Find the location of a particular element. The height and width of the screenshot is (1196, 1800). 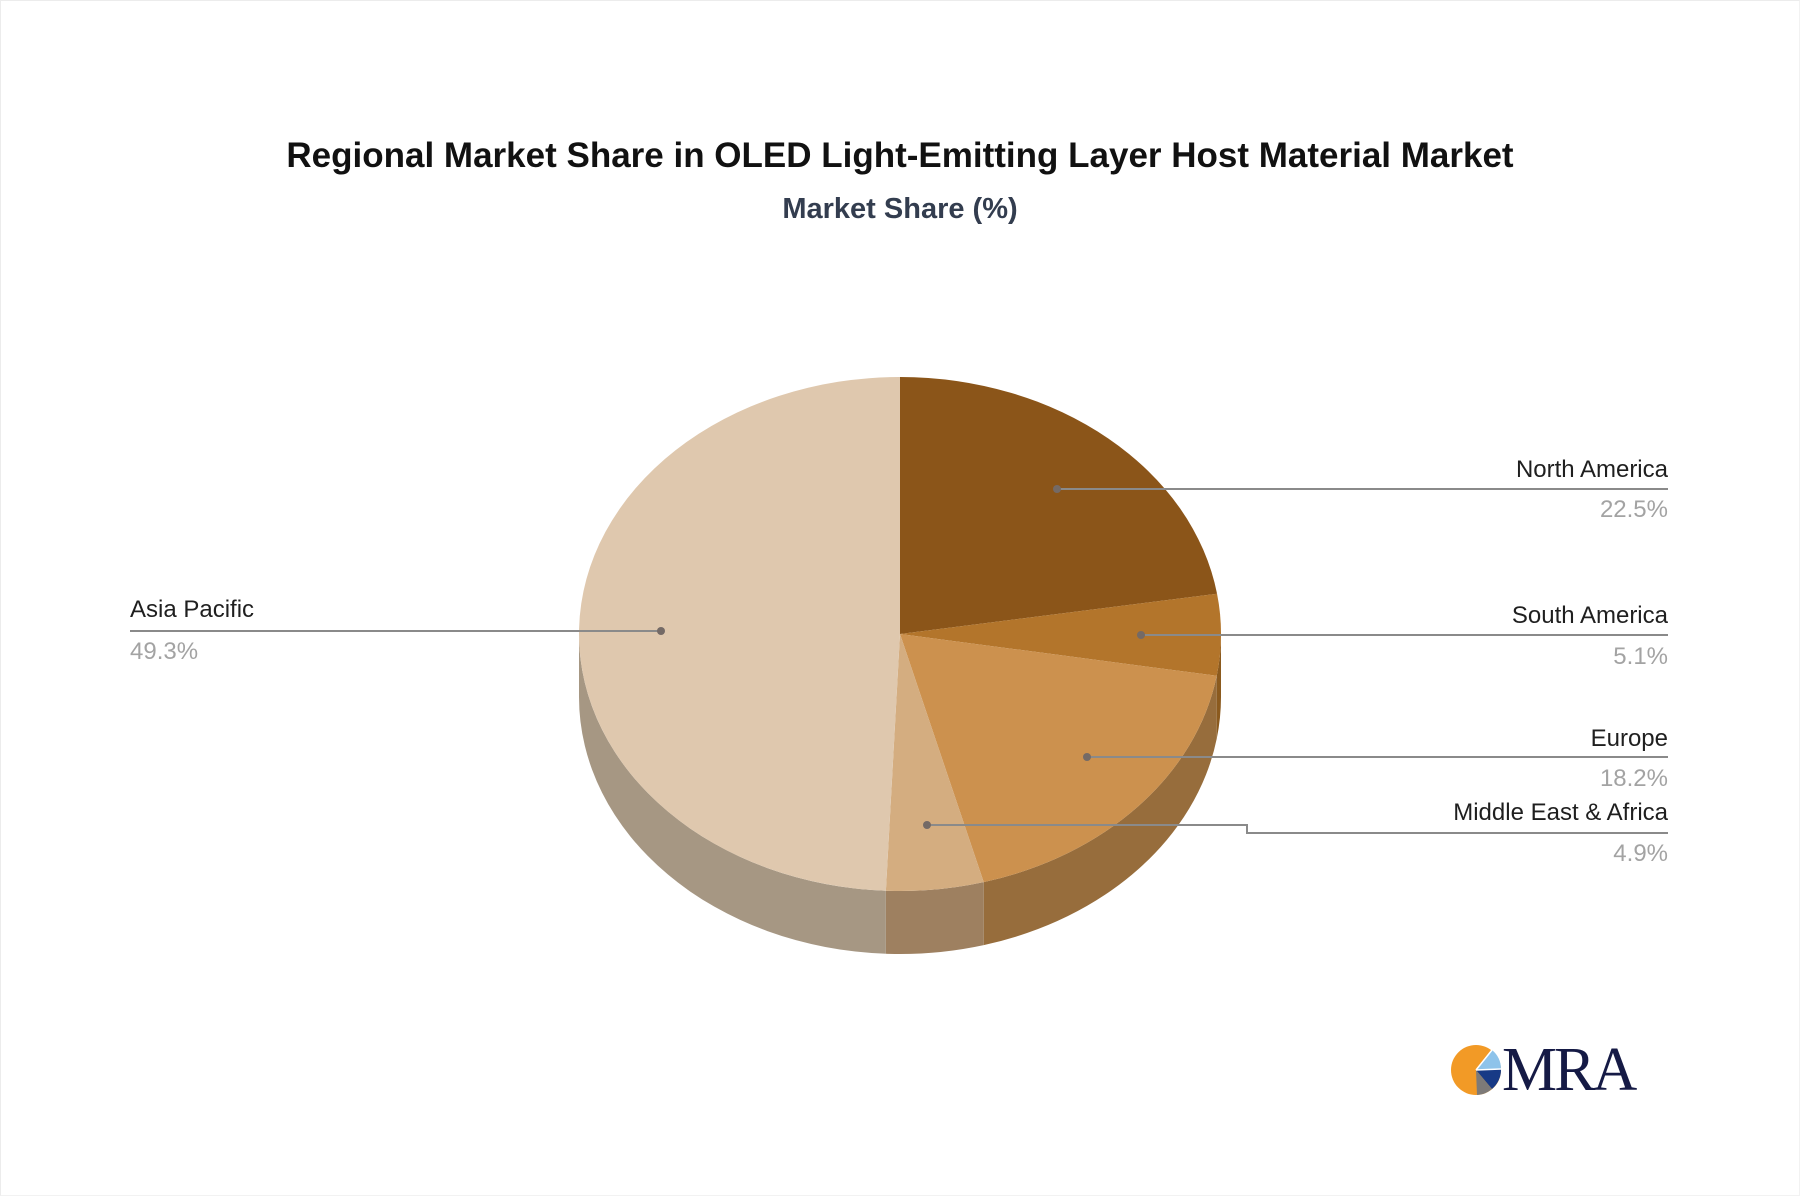

callout-label-north-america: North America is located at coordinates (1592, 469).